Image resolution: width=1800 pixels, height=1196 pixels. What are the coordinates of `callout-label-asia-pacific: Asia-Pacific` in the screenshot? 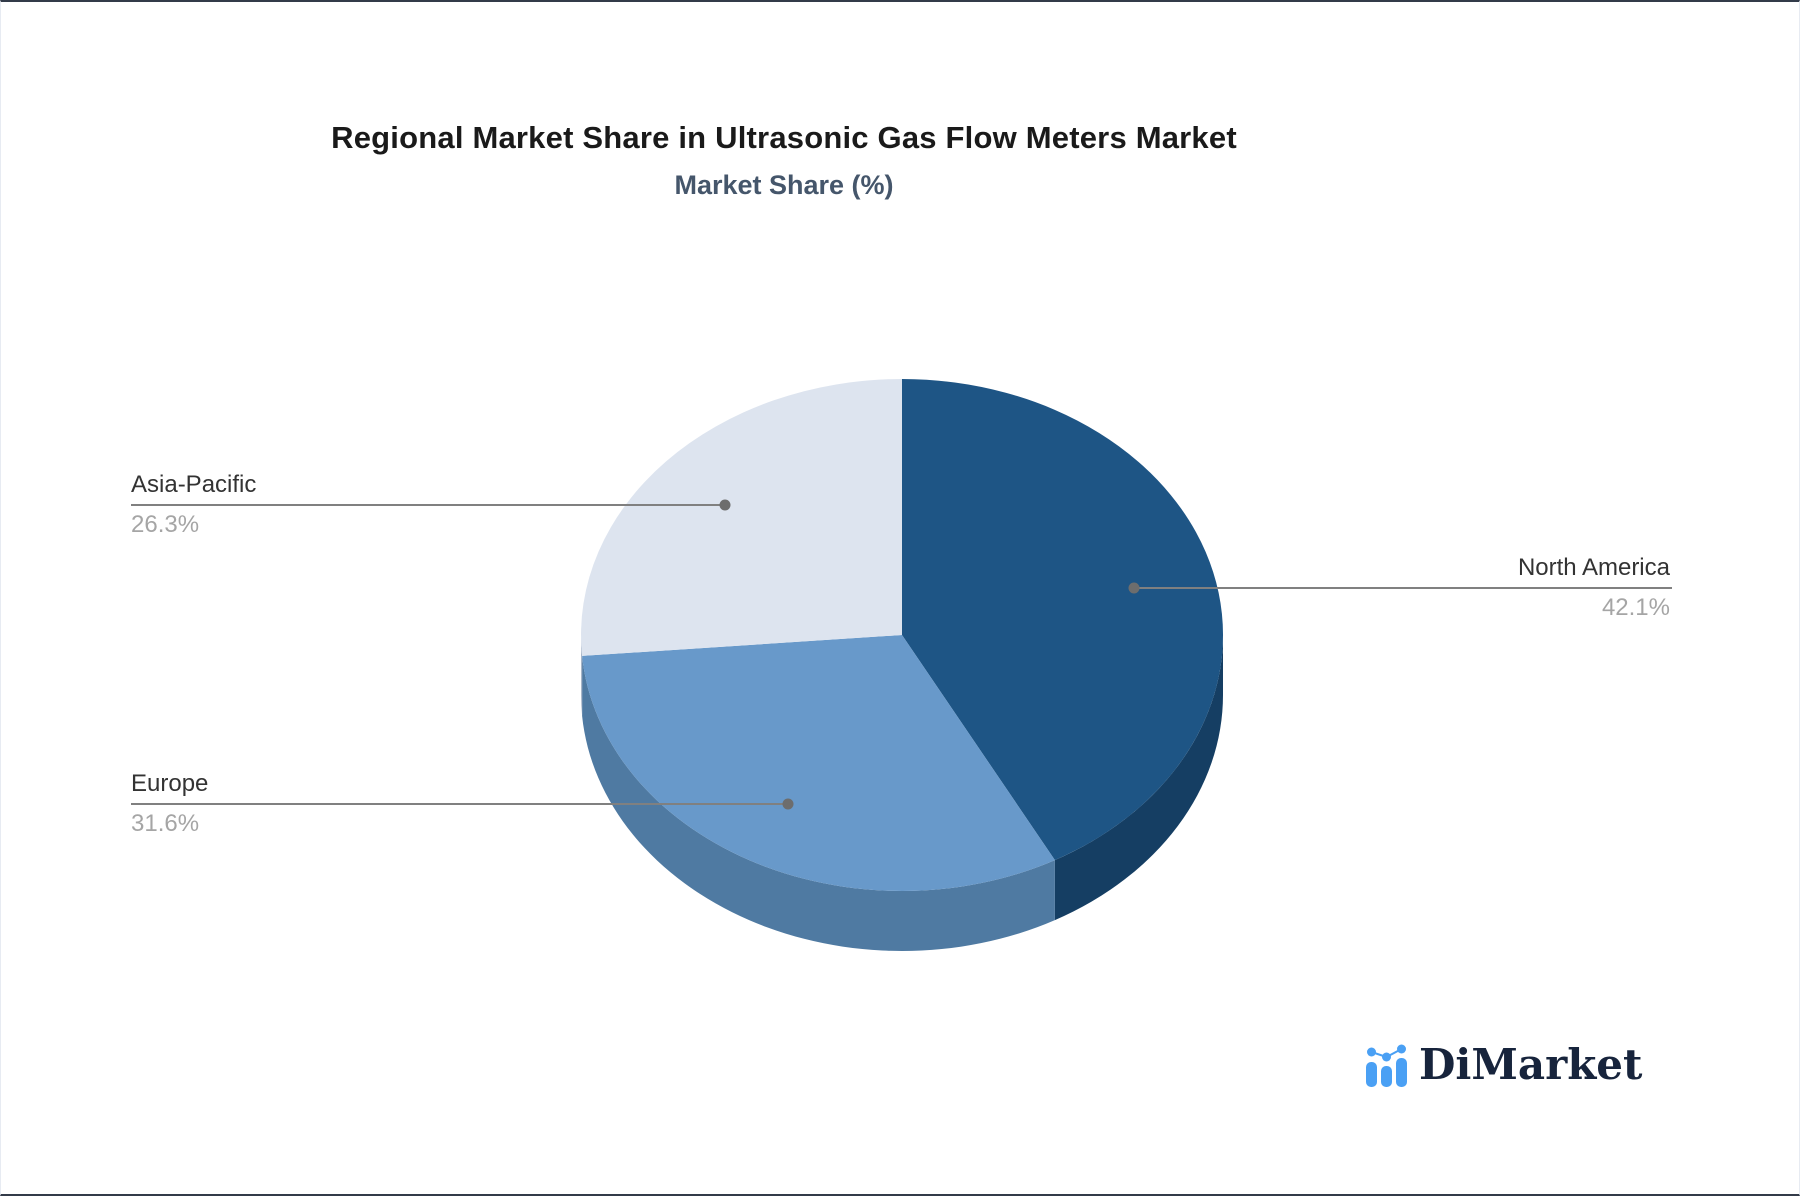 It's located at (194, 484).